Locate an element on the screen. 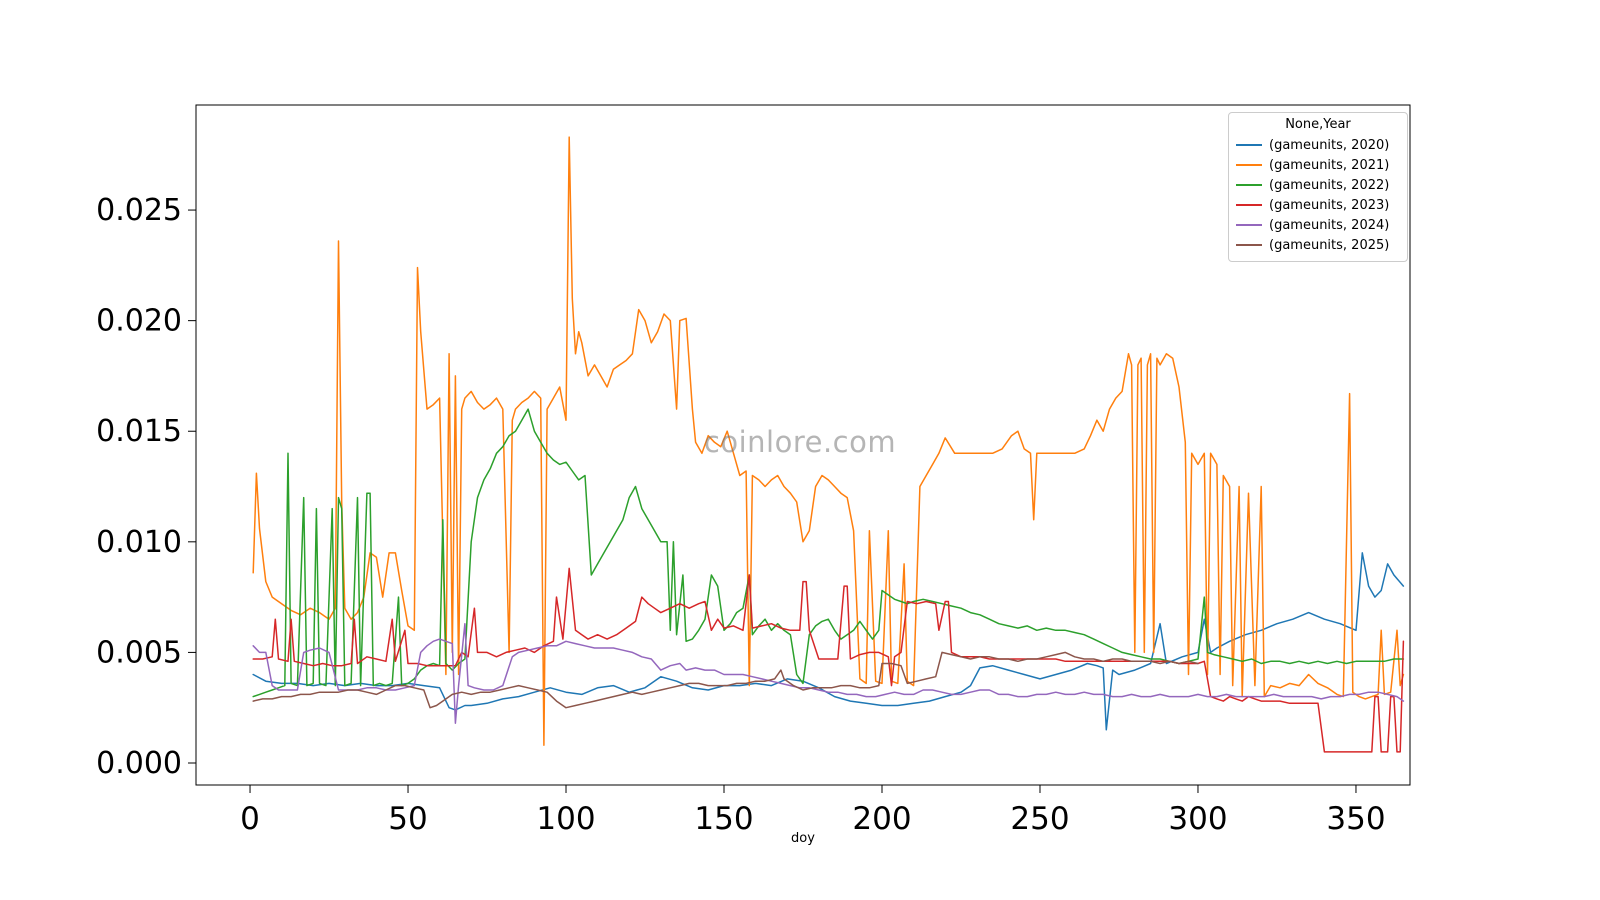 This screenshot has width=1600, height=900. series-line-2025 is located at coordinates (725, 680).